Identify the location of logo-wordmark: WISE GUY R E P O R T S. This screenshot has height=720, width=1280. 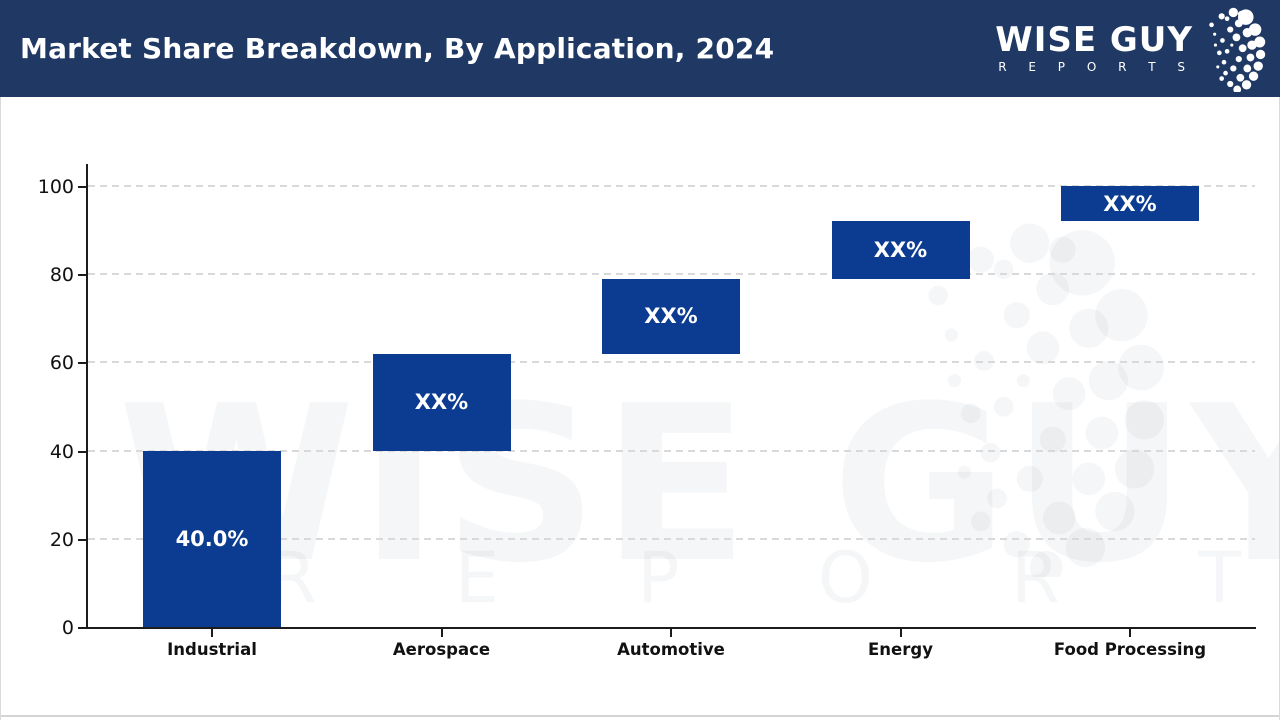
(1094, 47).